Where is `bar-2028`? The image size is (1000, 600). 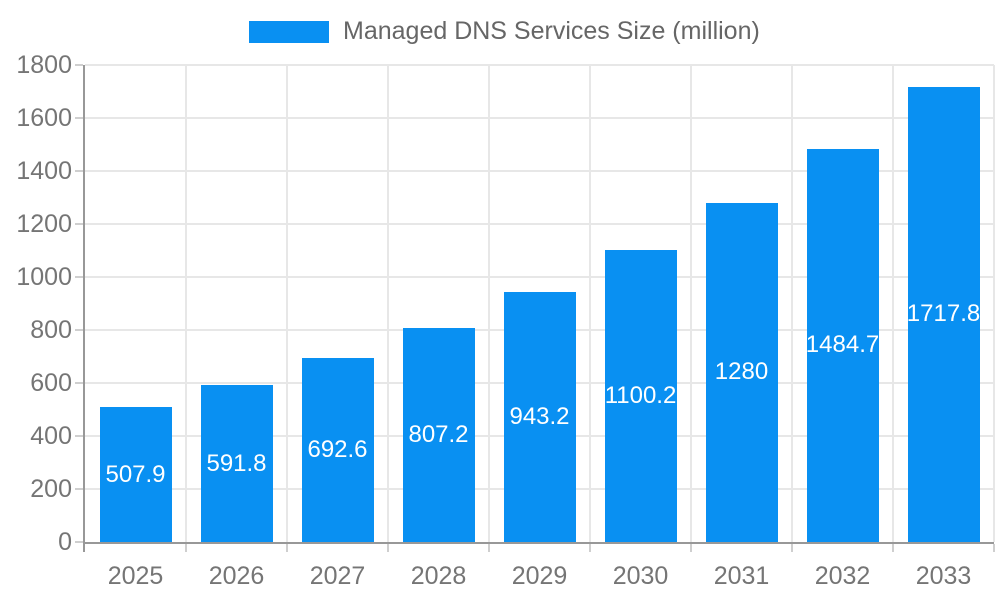
bar-2028 is located at coordinates (438, 435).